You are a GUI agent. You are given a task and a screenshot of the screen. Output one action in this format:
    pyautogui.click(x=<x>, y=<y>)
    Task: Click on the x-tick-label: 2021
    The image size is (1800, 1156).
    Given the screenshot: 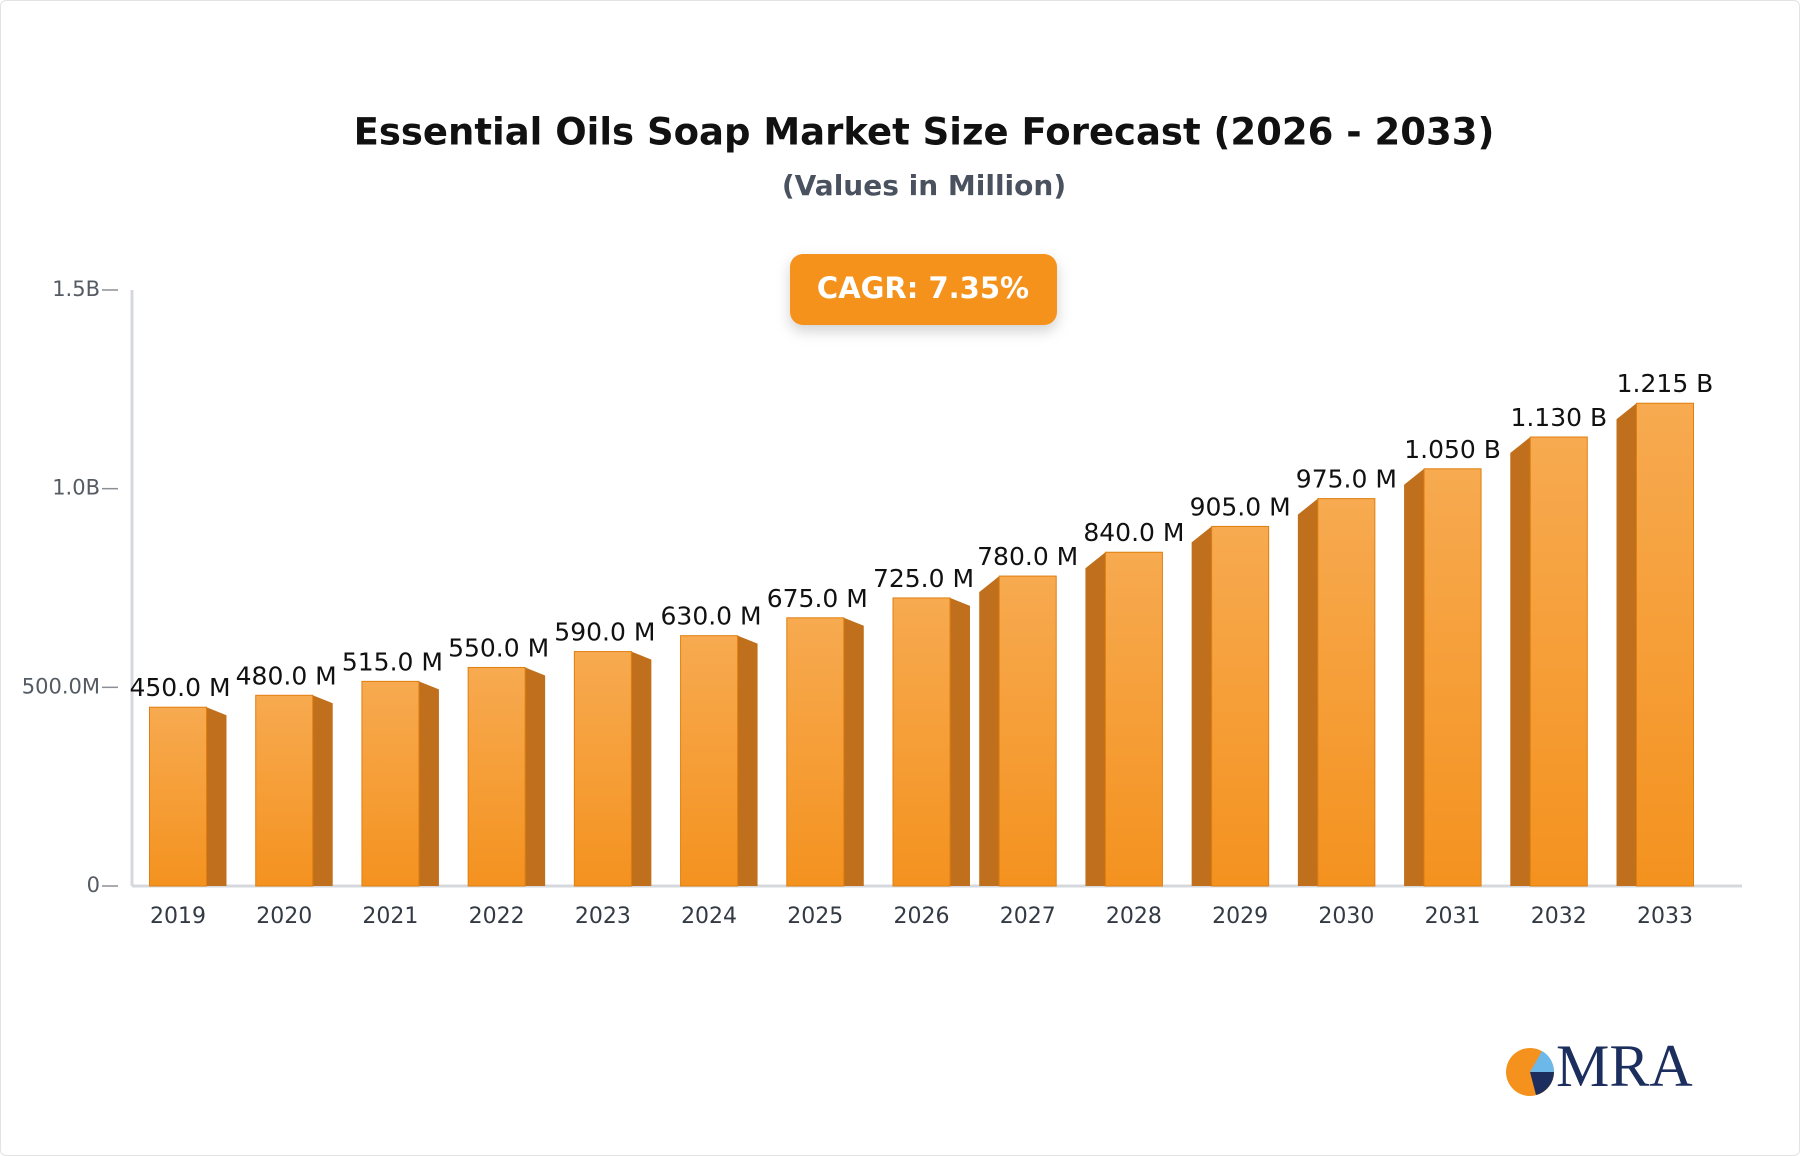 What is the action you would take?
    pyautogui.click(x=390, y=916)
    